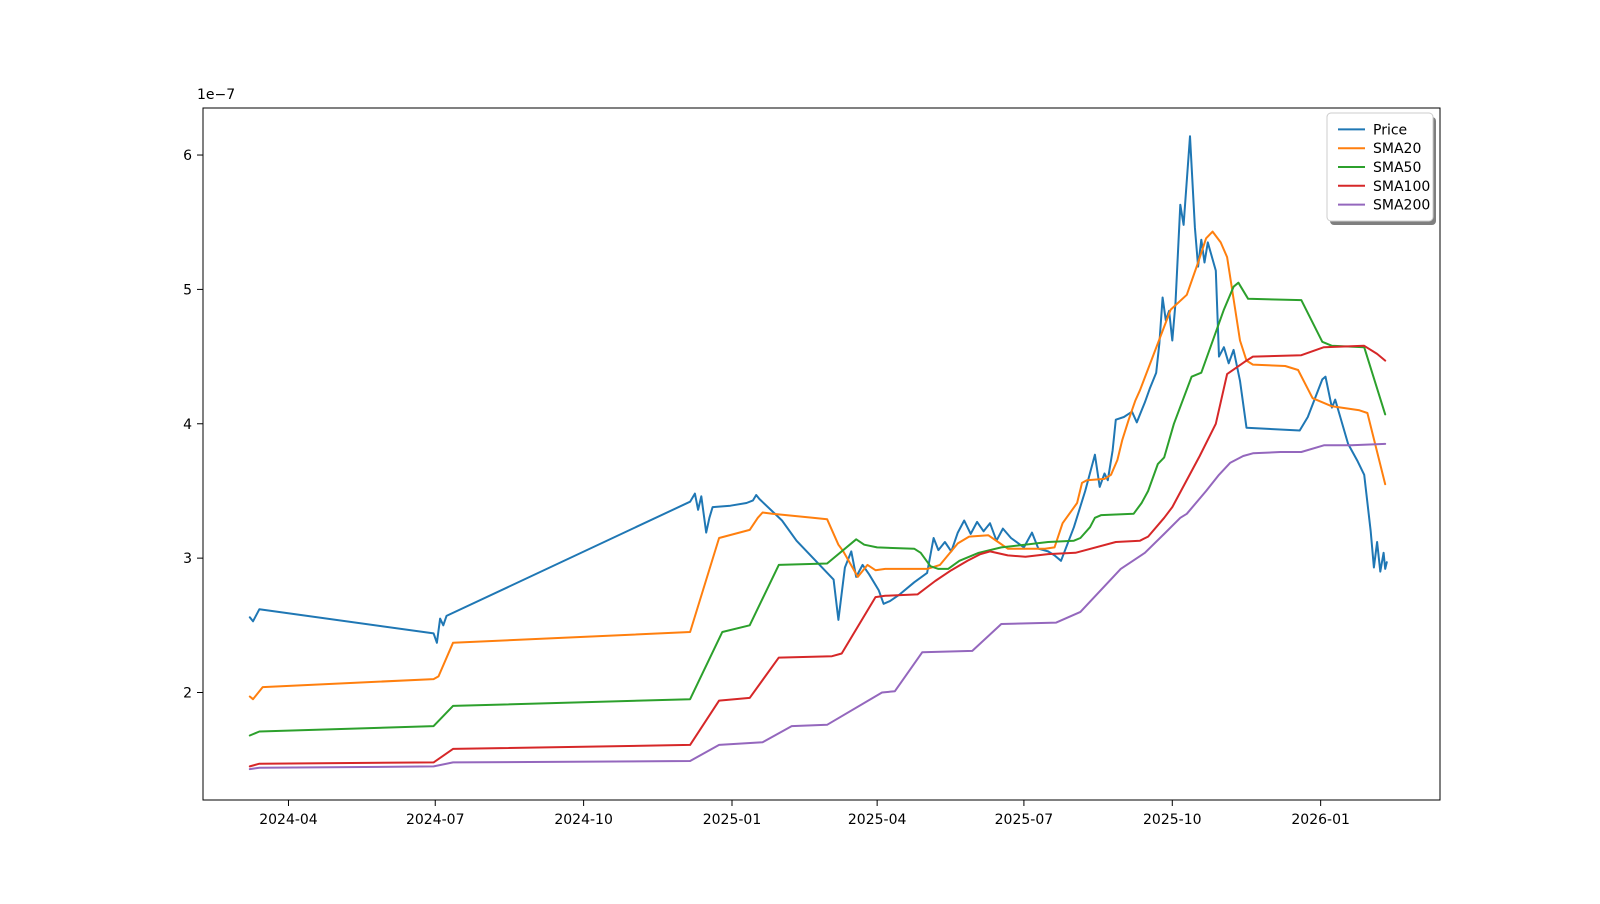 Image resolution: width=1600 pixels, height=904 pixels. Describe the element at coordinates (1024, 820) in the screenshot. I see `x-tick-label: 2025-07` at that location.